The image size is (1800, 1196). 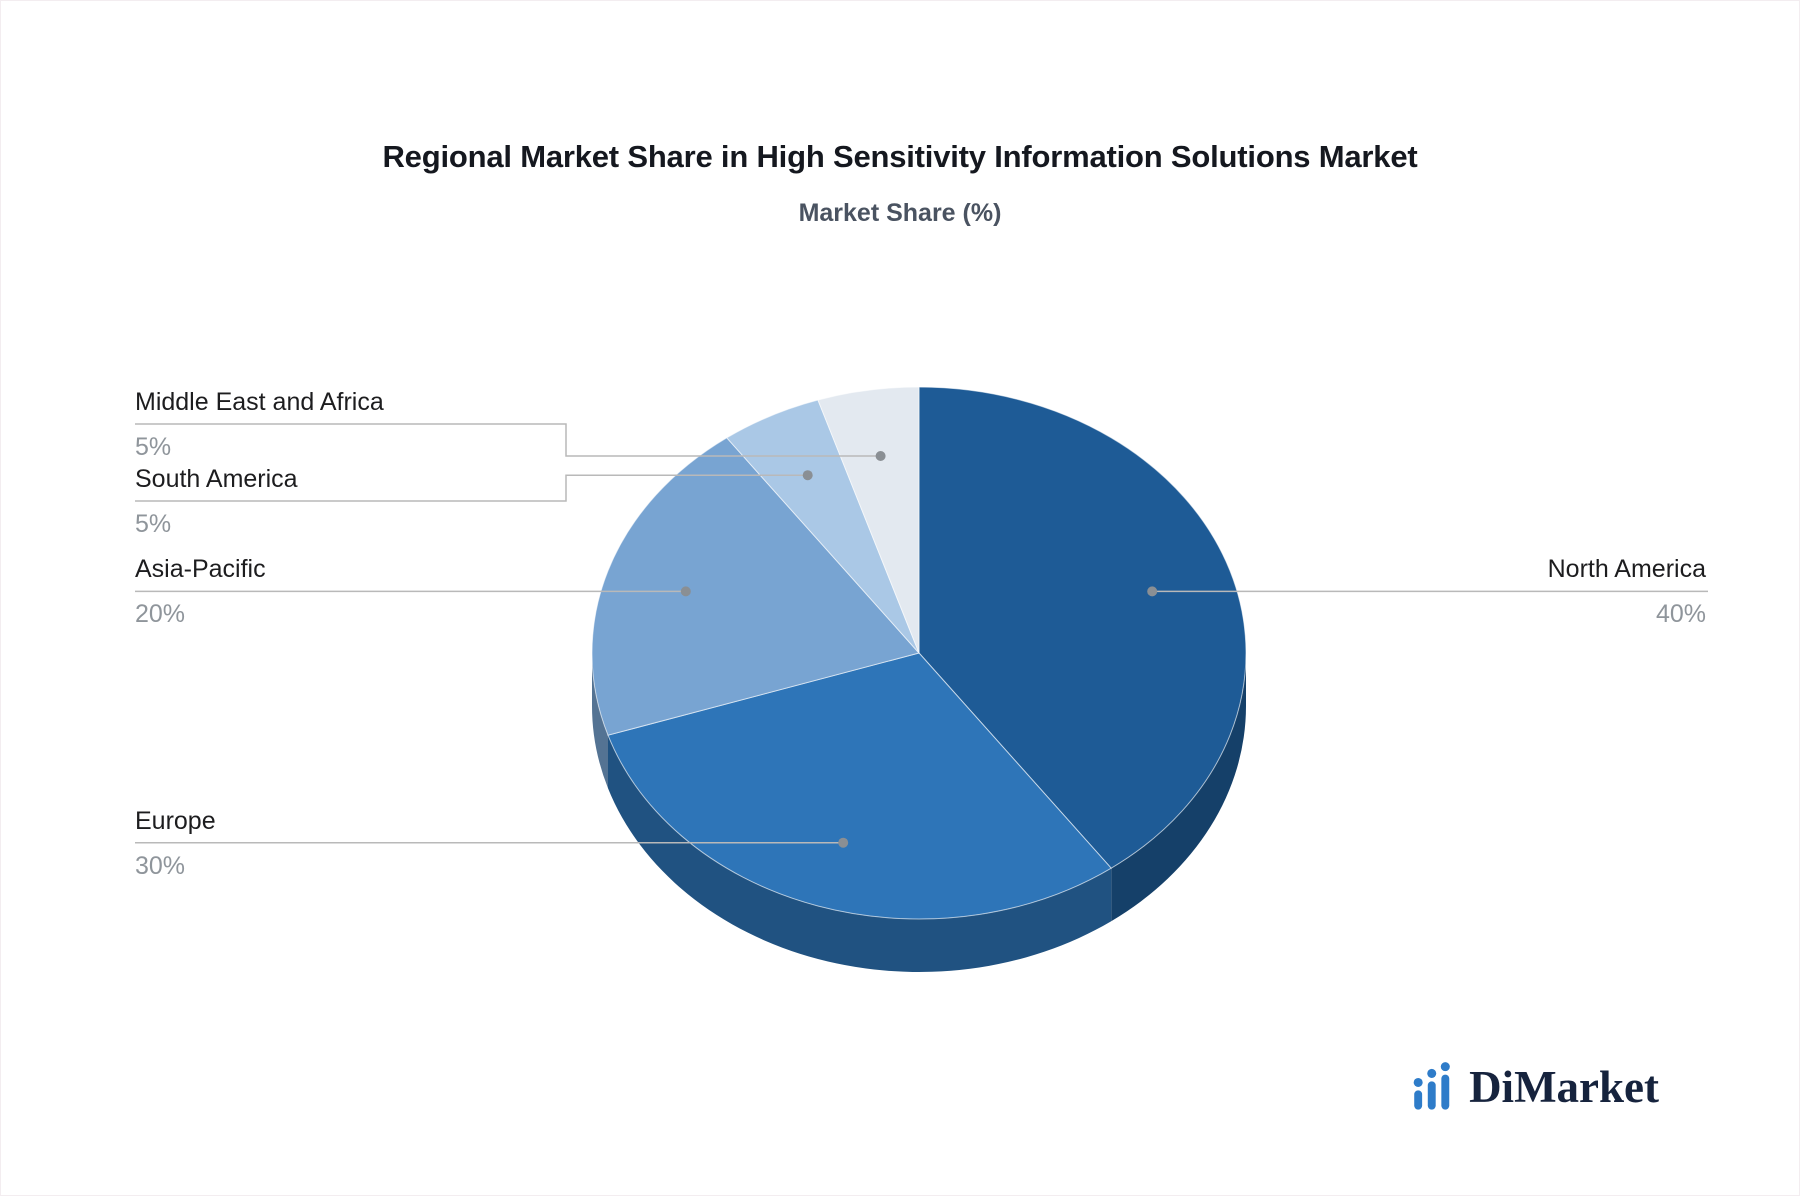 What do you see at coordinates (160, 614) in the screenshot?
I see `slice-label-value: 20%` at bounding box center [160, 614].